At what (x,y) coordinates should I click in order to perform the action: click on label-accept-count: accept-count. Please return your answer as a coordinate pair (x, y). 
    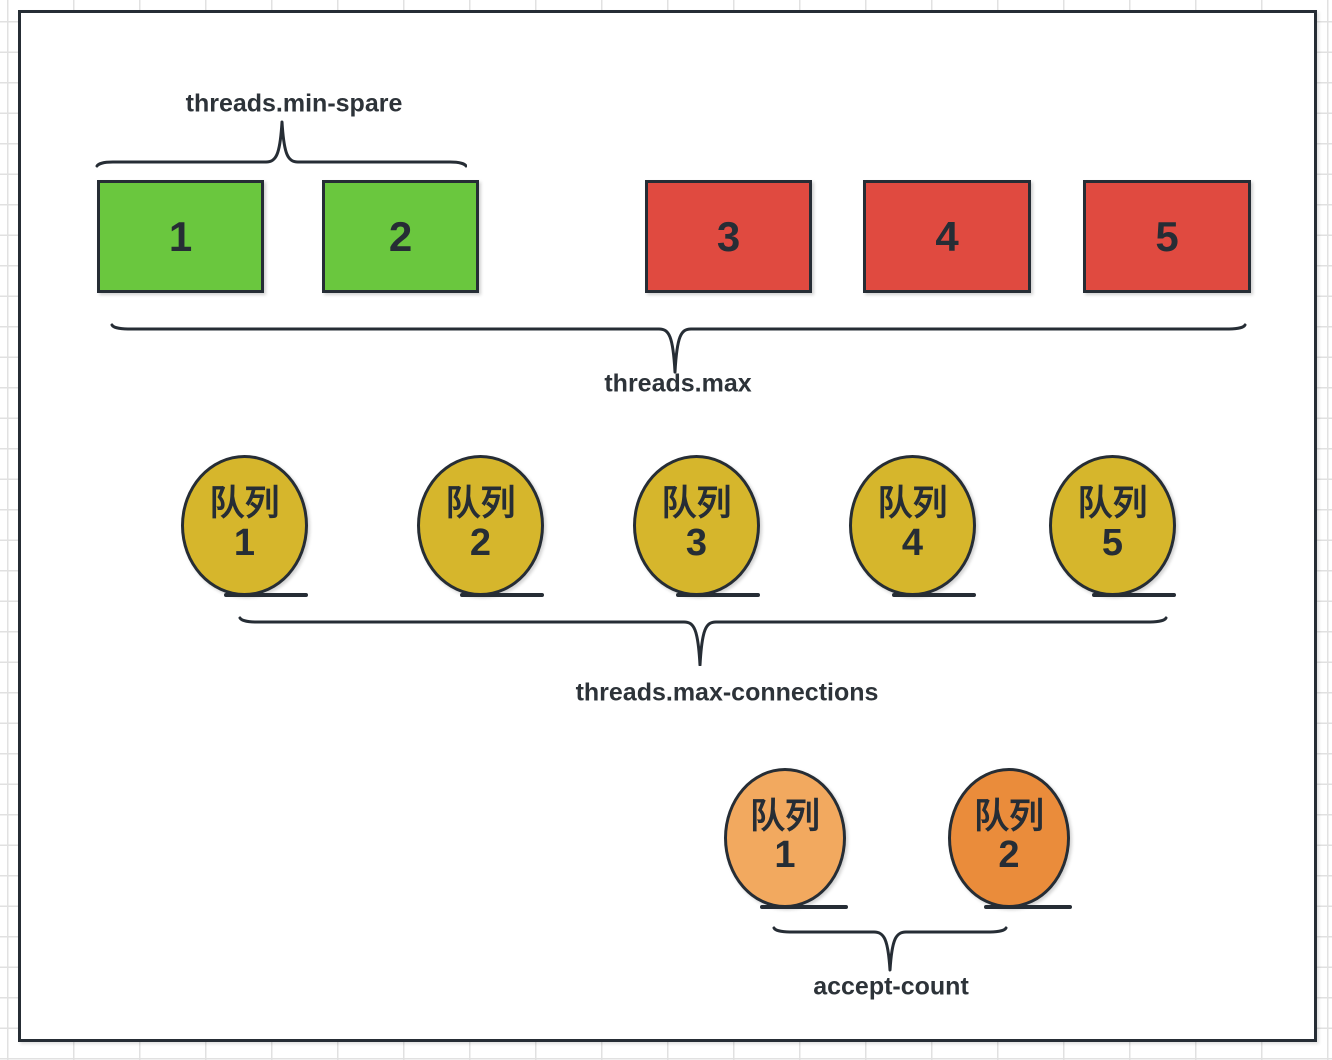
    Looking at the image, I should click on (891, 986).